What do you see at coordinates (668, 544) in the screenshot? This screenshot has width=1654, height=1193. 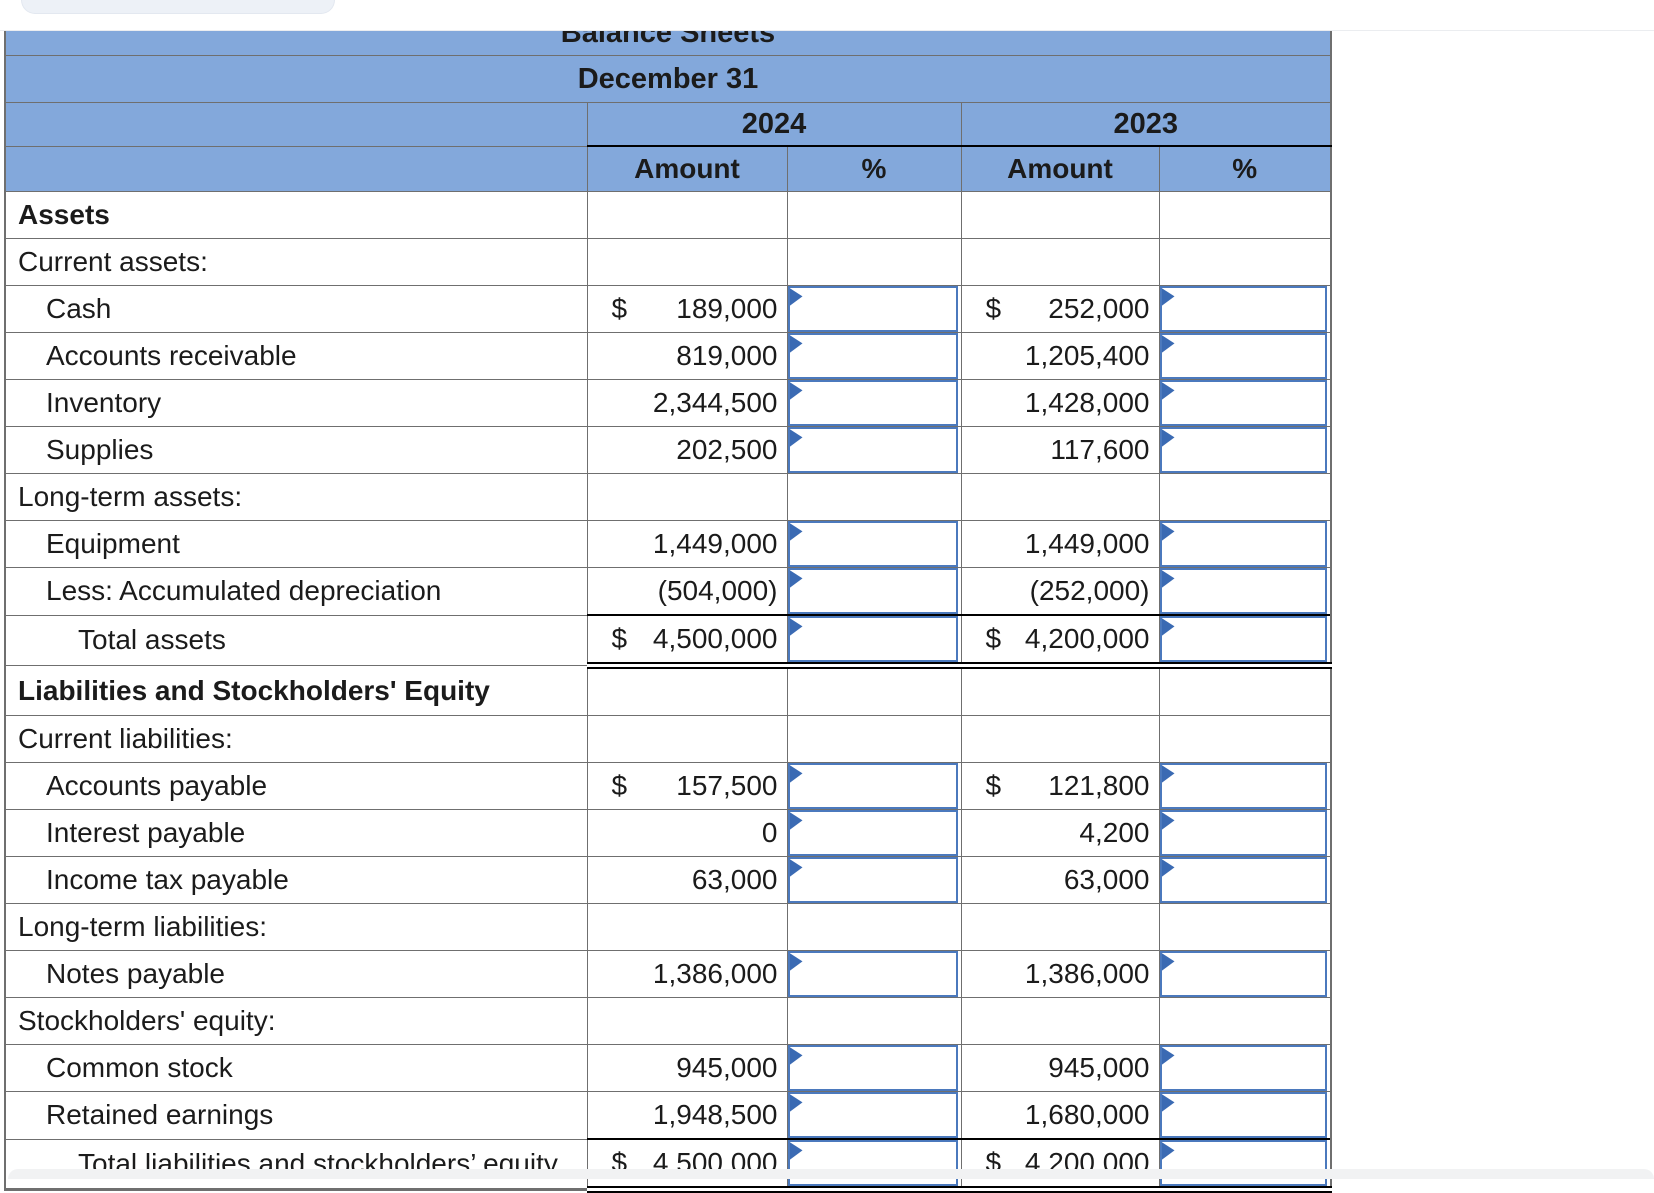 I see `data-row: Equipment 1,449,000 1,449,000` at bounding box center [668, 544].